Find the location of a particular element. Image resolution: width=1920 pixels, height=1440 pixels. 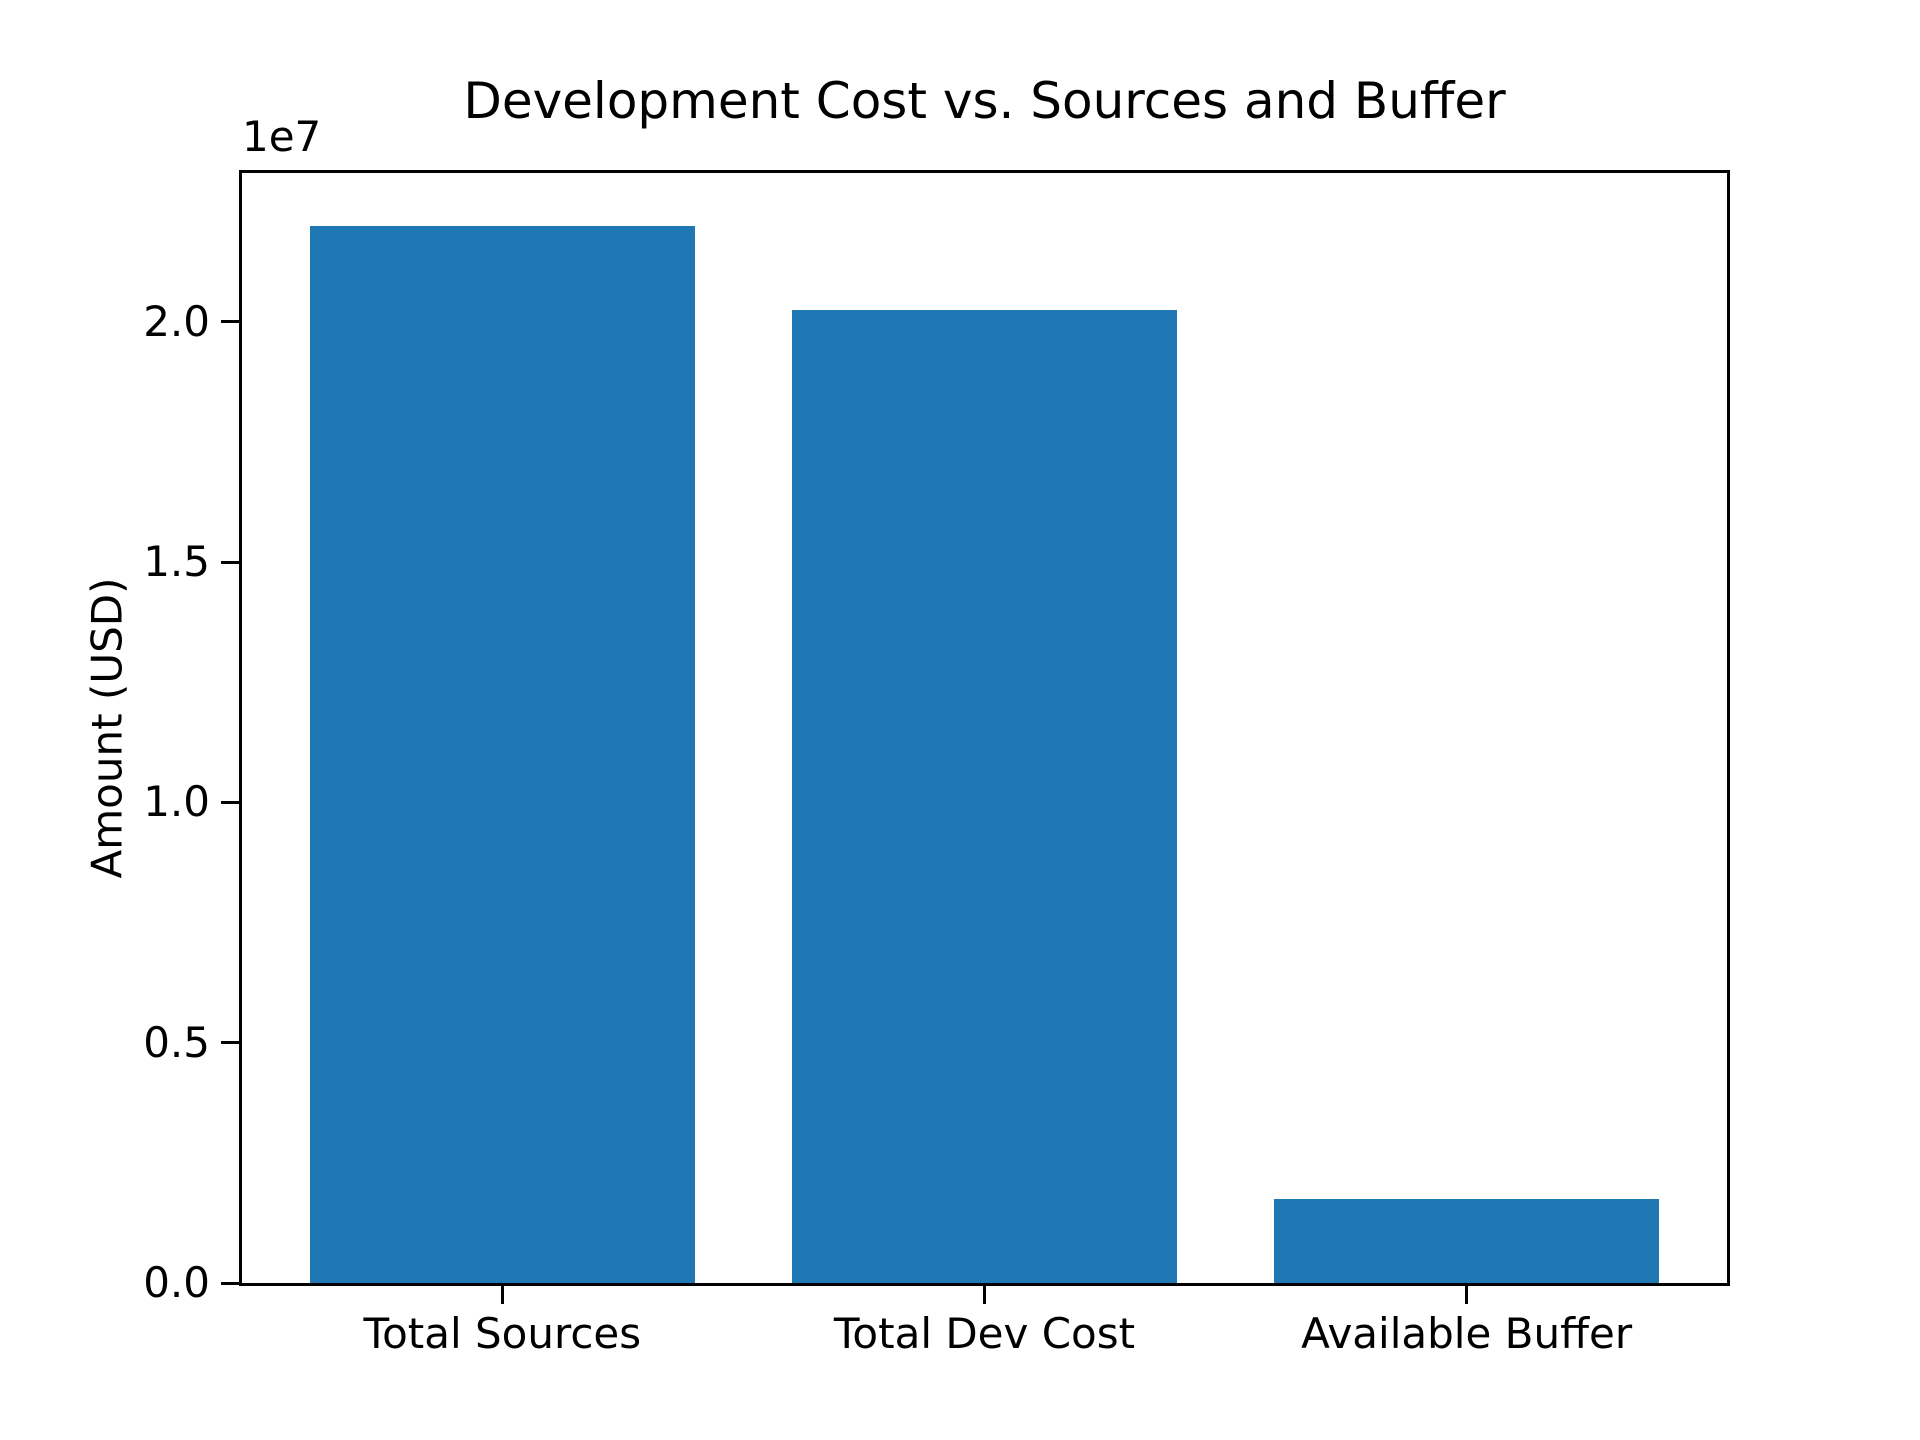

y-tick-label: 1.5 is located at coordinates (176, 562).